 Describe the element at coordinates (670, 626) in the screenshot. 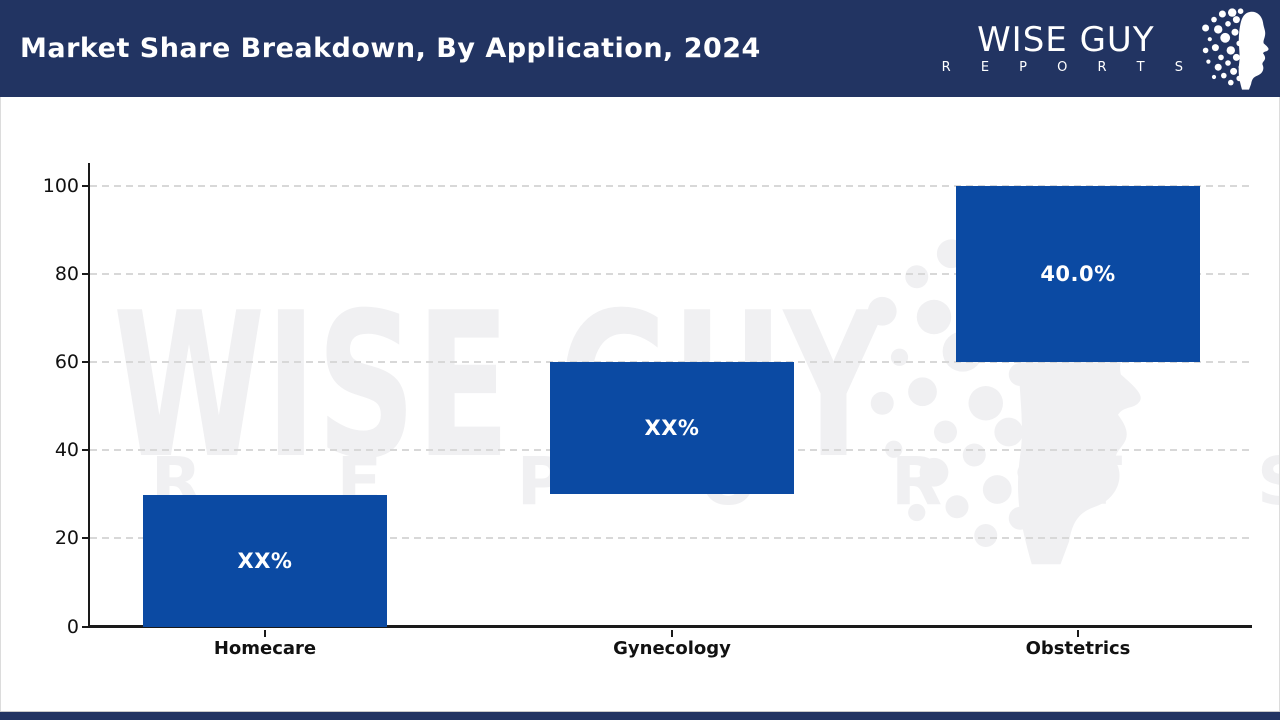

I see `x-axis-line` at that location.